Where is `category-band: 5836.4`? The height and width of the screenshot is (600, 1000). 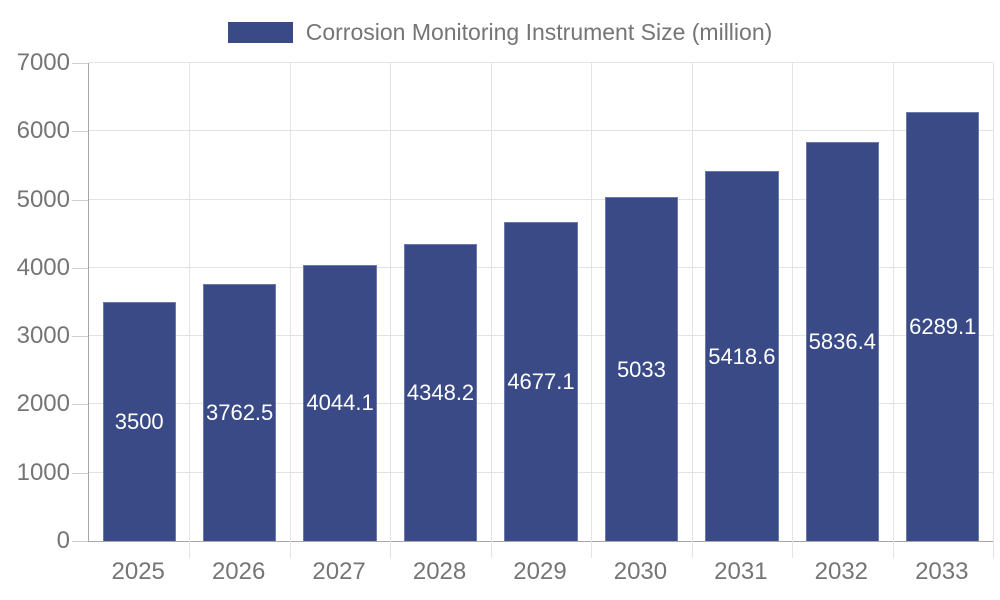
category-band: 5836.4 is located at coordinates (842, 302).